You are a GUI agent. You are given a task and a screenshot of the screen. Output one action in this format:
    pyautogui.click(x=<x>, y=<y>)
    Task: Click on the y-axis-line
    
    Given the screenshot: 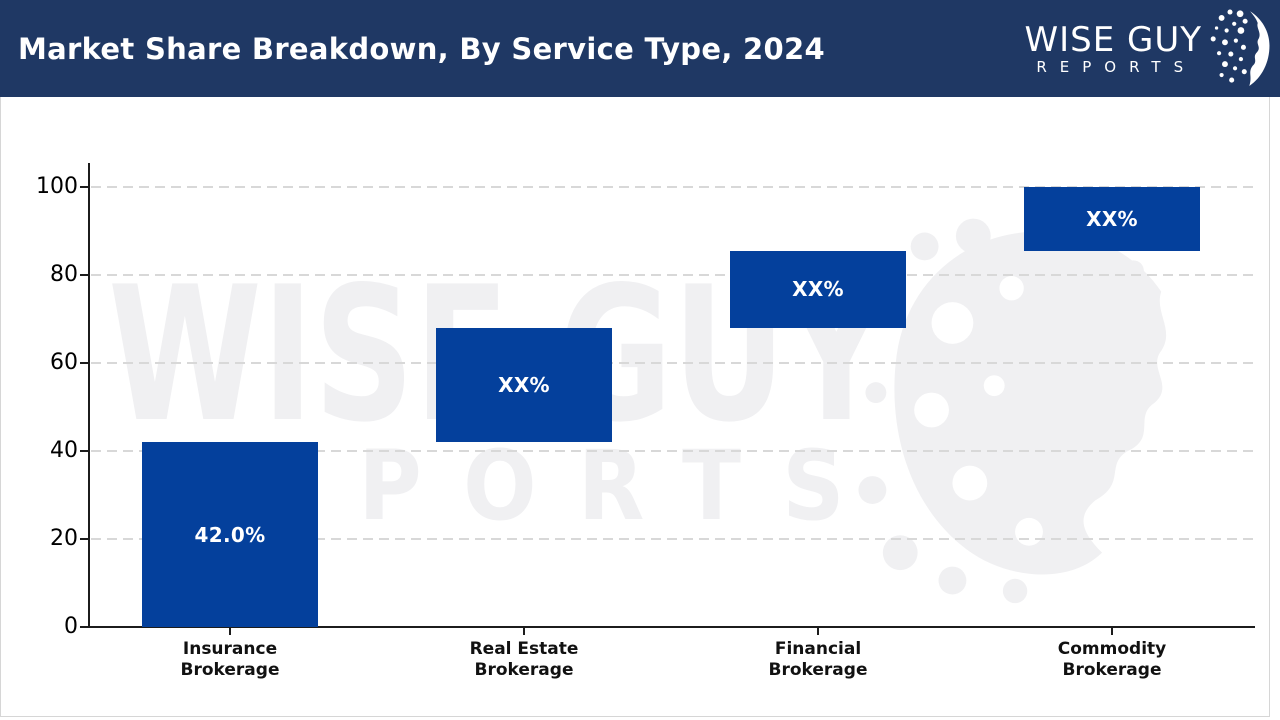 What is the action you would take?
    pyautogui.click(x=89, y=395)
    